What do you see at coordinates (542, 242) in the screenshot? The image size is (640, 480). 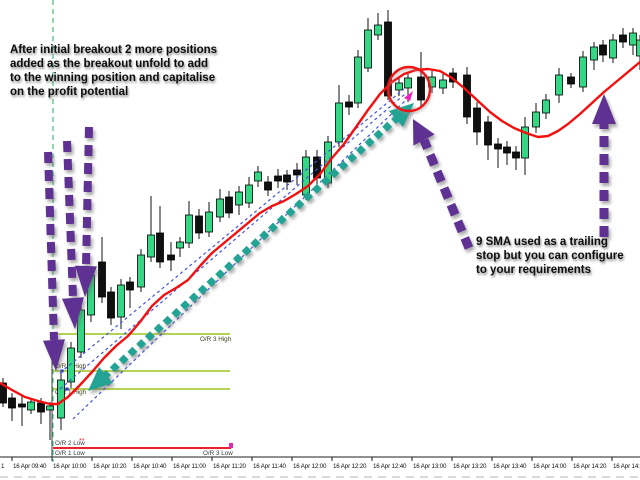 I see `annotation-line: 9 SMA used as a trailing` at bounding box center [542, 242].